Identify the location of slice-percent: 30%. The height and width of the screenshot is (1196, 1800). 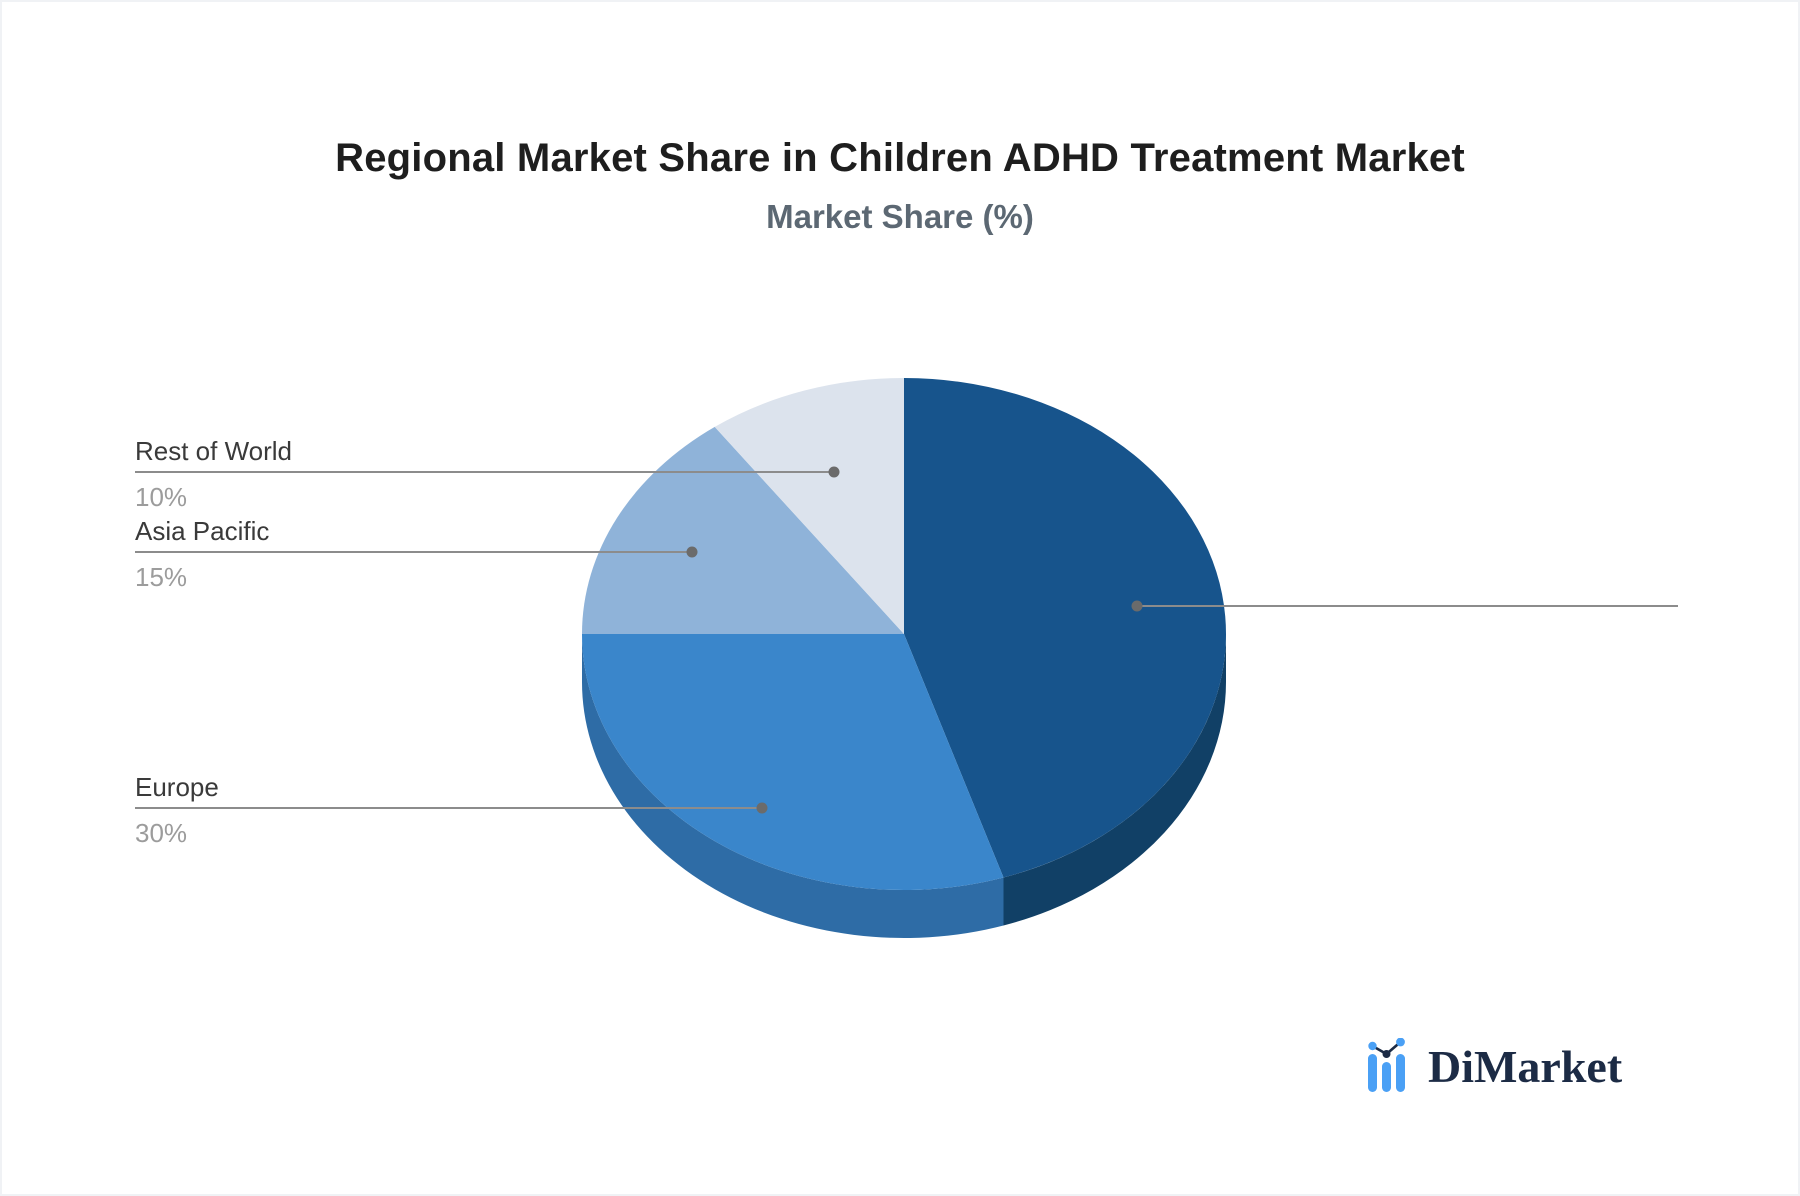
(161, 833).